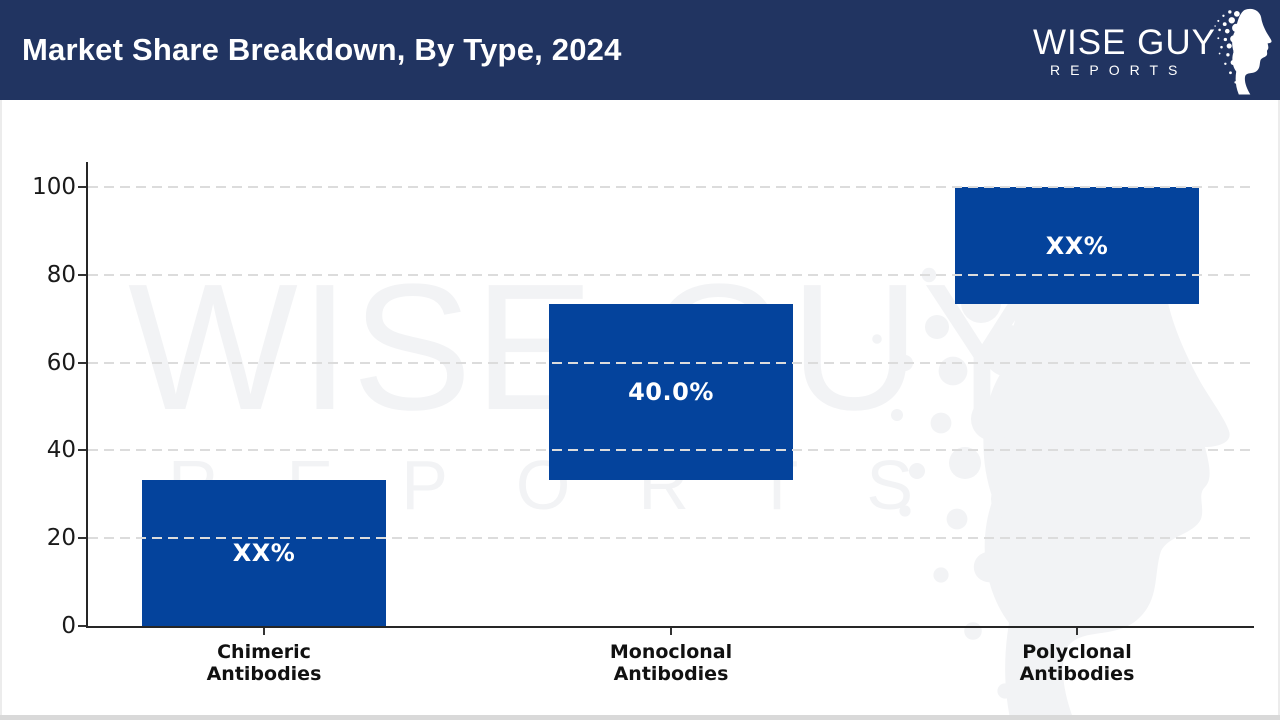  I want to click on y-tick-label: 80, so click(61, 274).